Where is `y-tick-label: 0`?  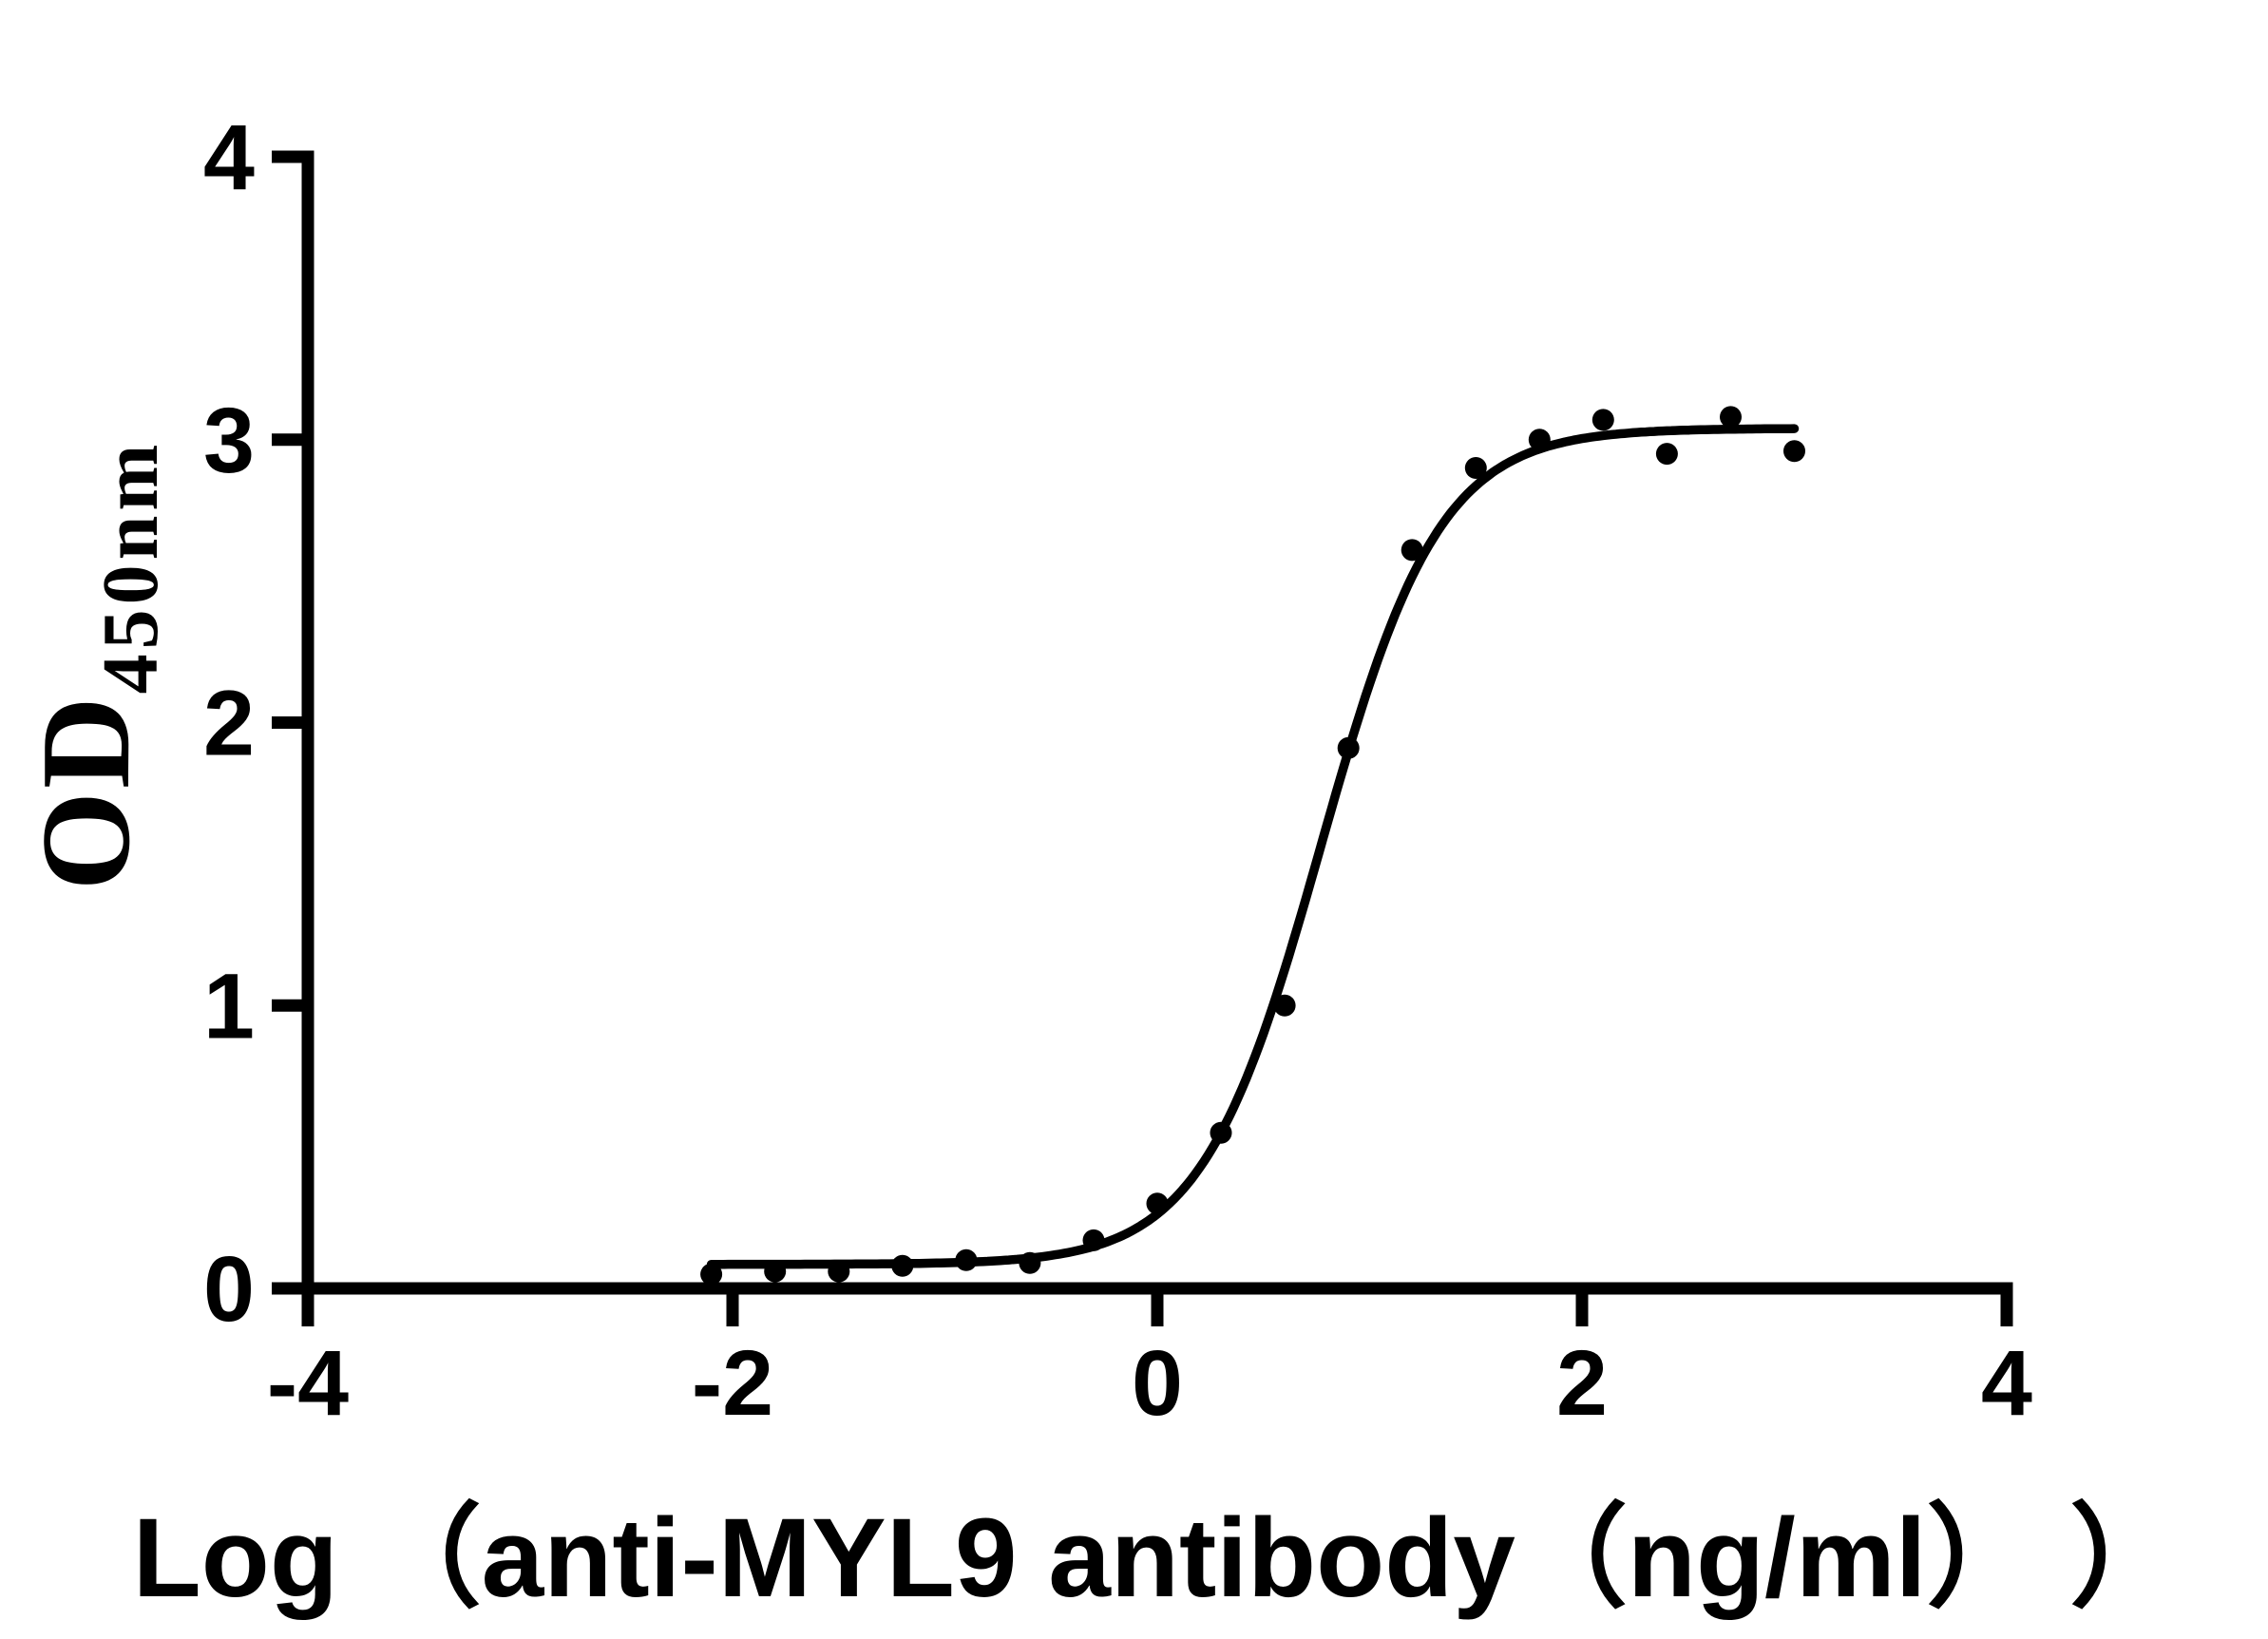 y-tick-label: 0 is located at coordinates (229, 1289).